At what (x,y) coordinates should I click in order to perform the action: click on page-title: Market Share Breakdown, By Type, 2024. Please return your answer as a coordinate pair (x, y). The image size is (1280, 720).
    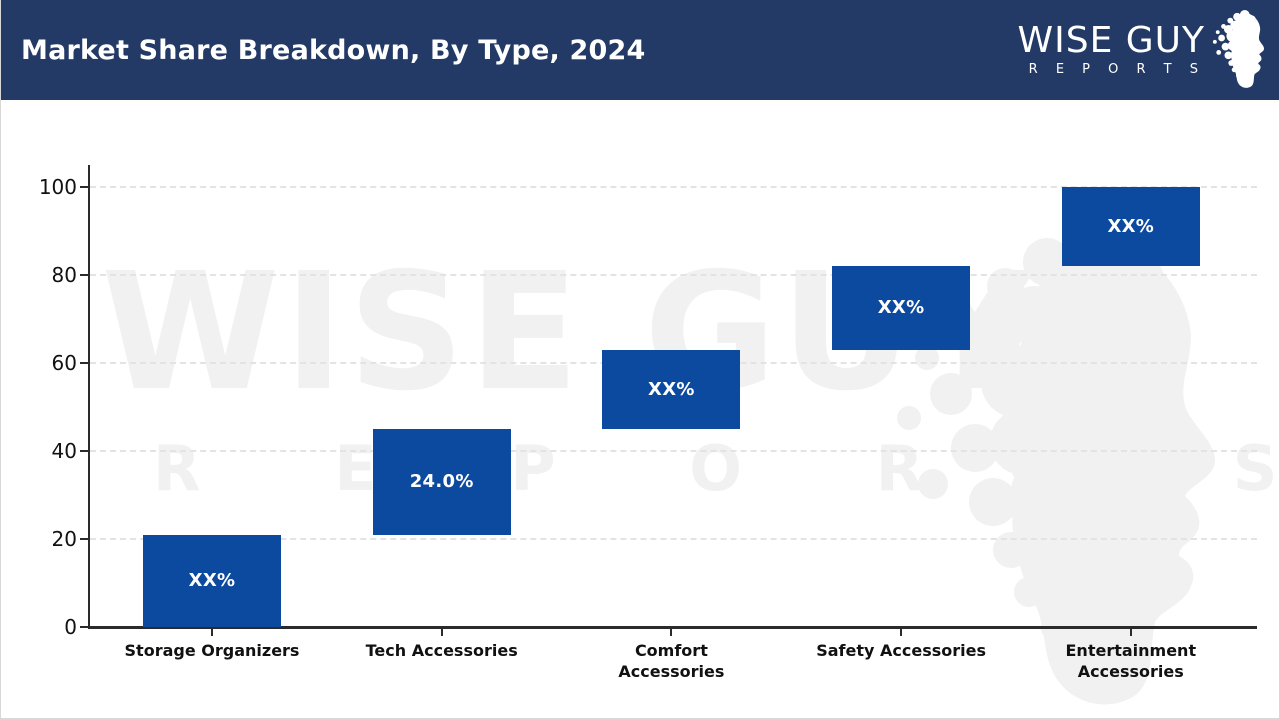
    Looking at the image, I should click on (333, 50).